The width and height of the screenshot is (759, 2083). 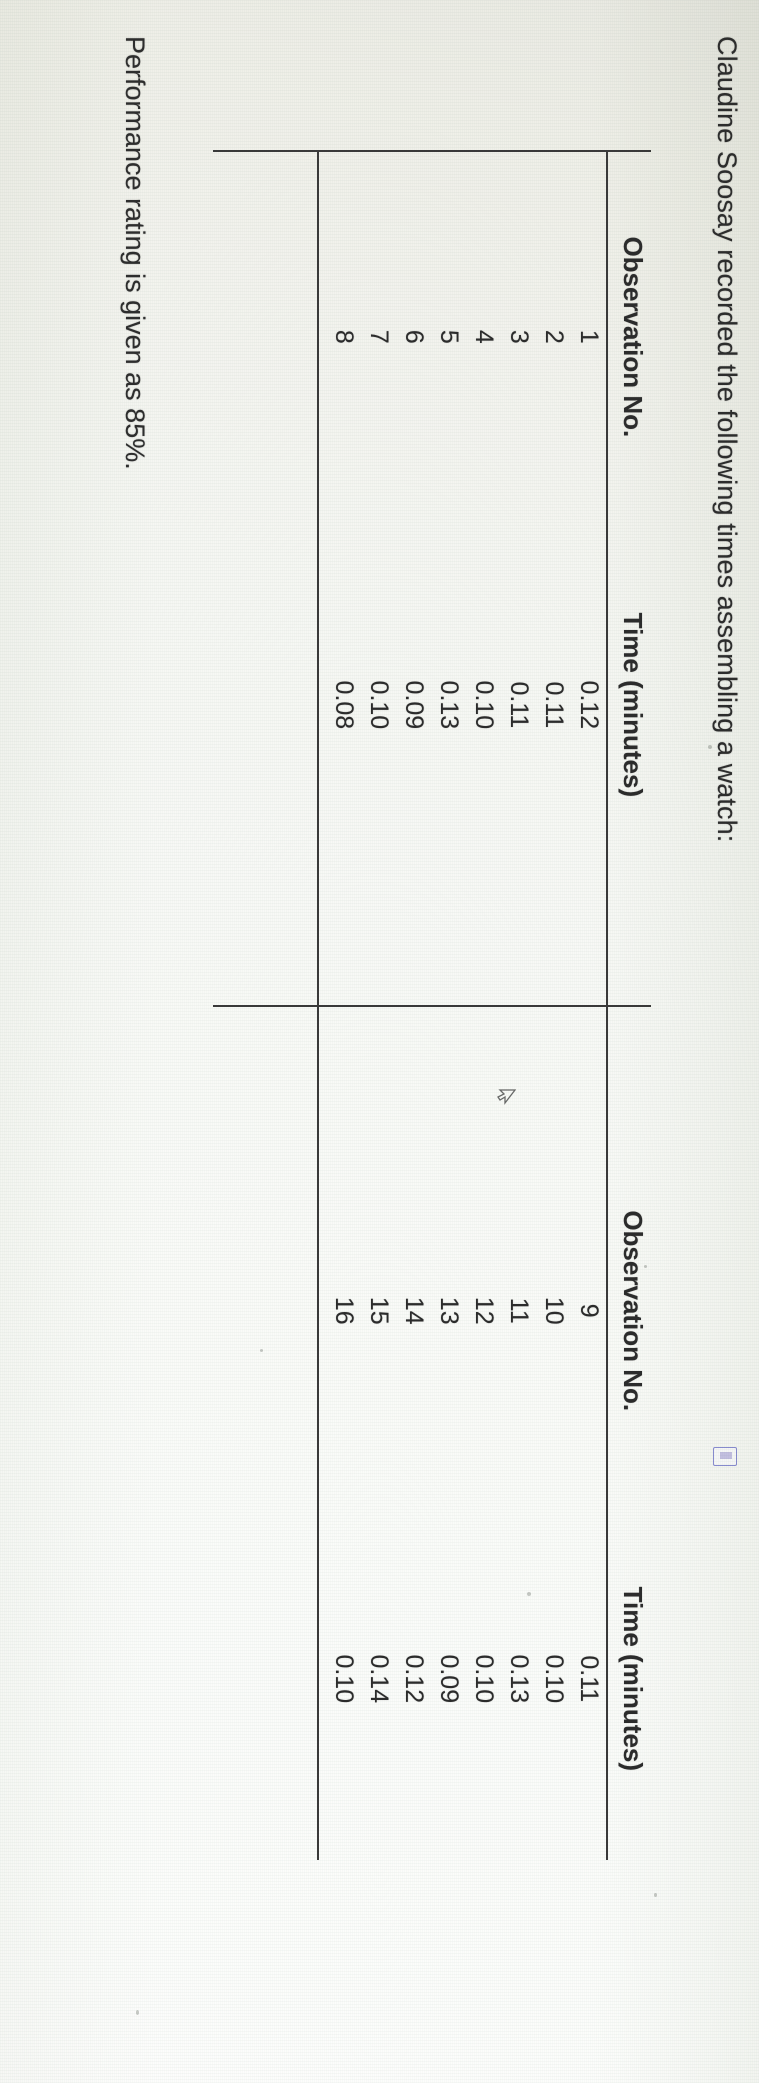 I want to click on cell-observation: 16, so click(x=344, y=1310).